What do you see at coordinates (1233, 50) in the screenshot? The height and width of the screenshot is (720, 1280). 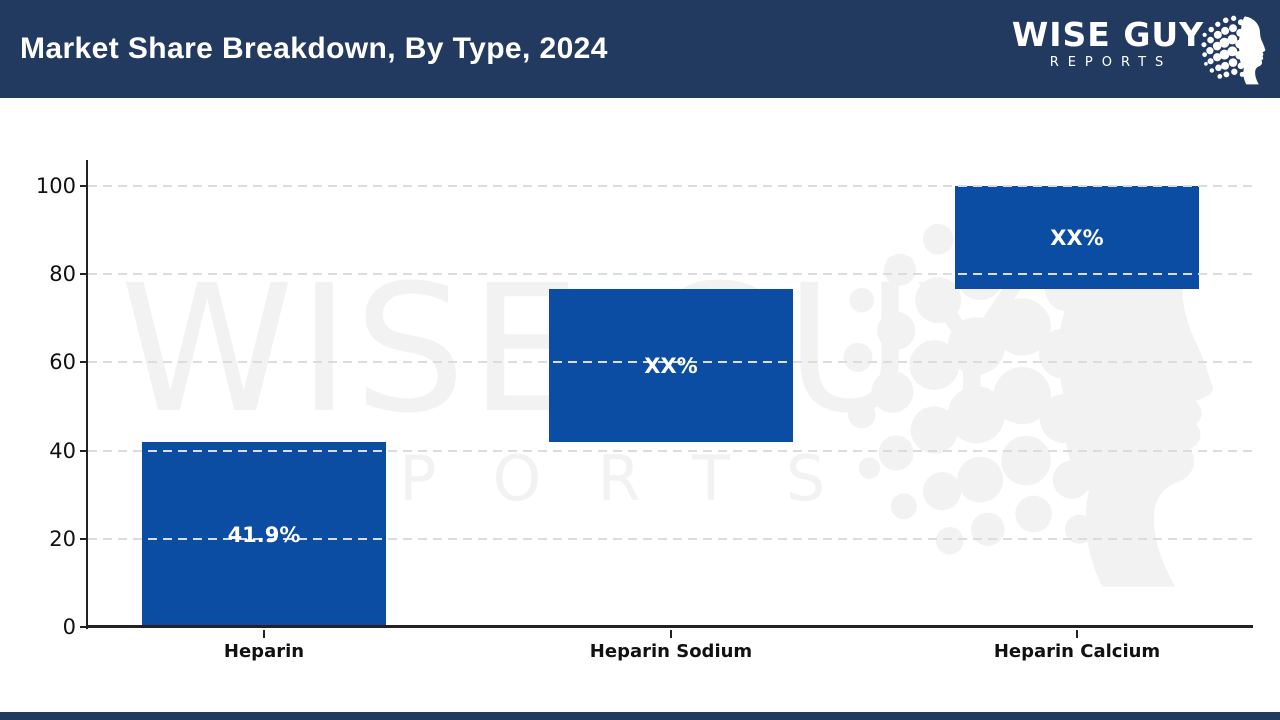 I see `logo-face-icon` at bounding box center [1233, 50].